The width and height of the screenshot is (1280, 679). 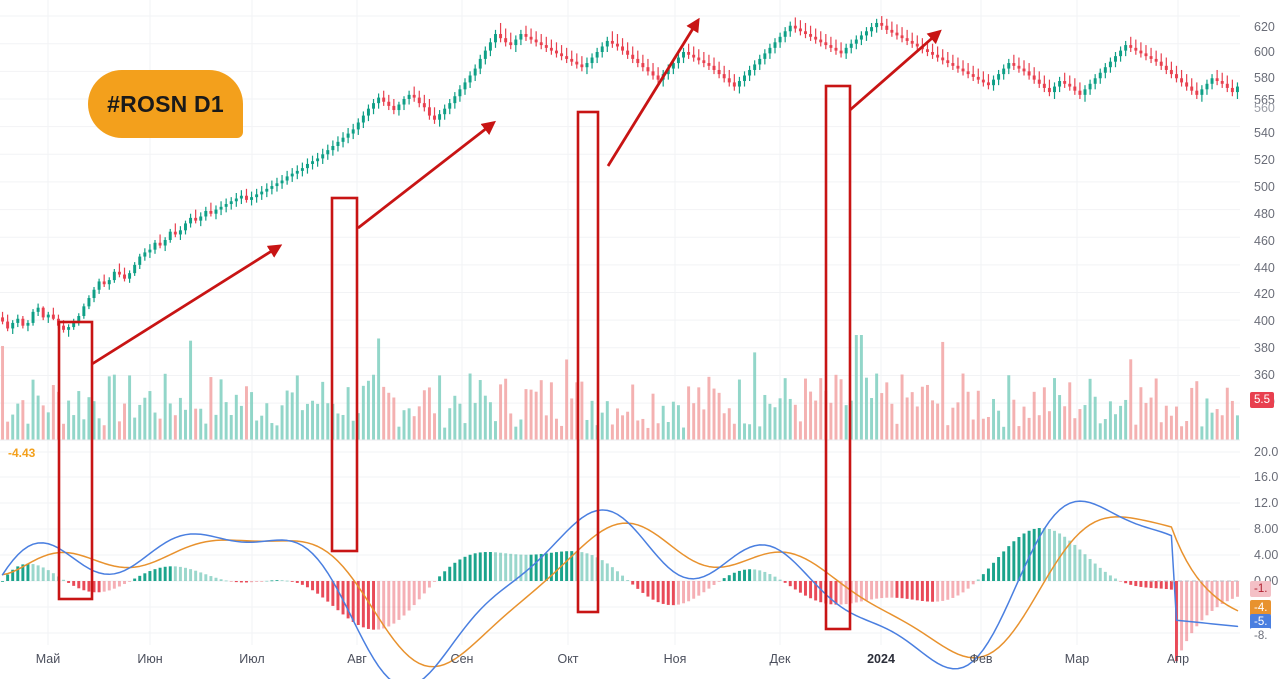 I want to click on price-tick-565: 565, so click(x=1264, y=100).